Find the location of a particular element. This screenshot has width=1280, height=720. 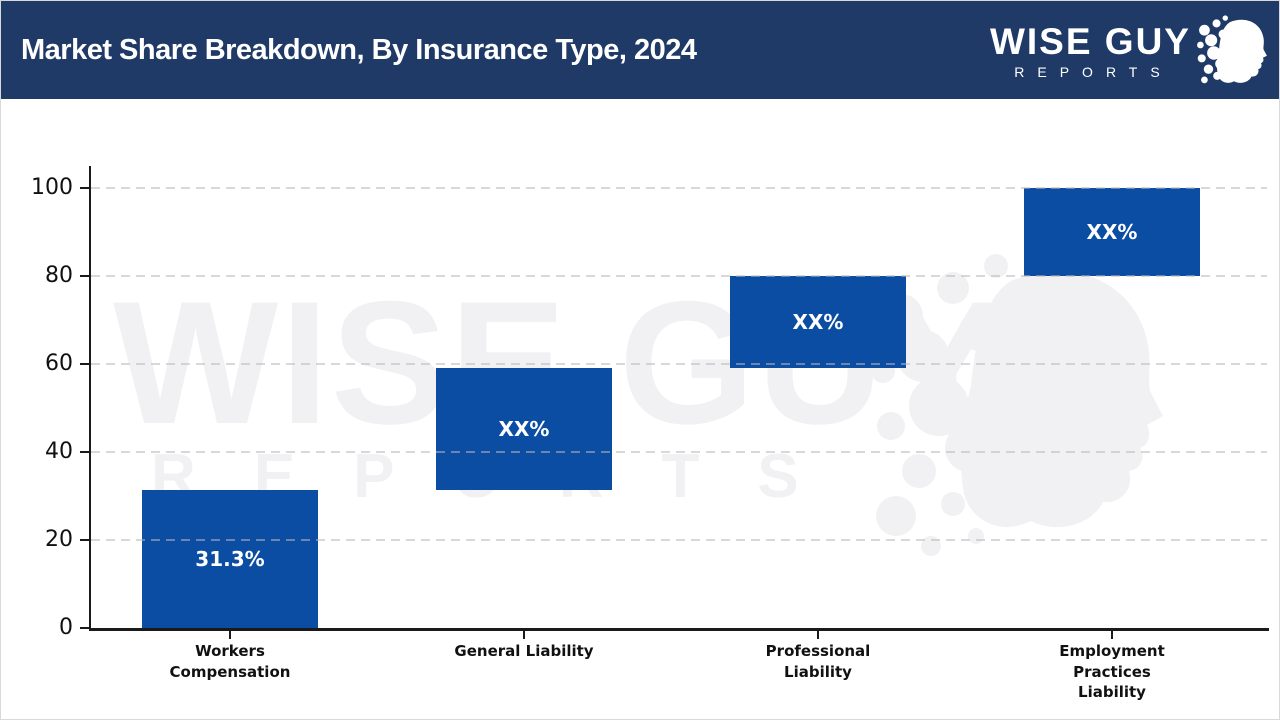

x-axis-line is located at coordinates (679, 629).